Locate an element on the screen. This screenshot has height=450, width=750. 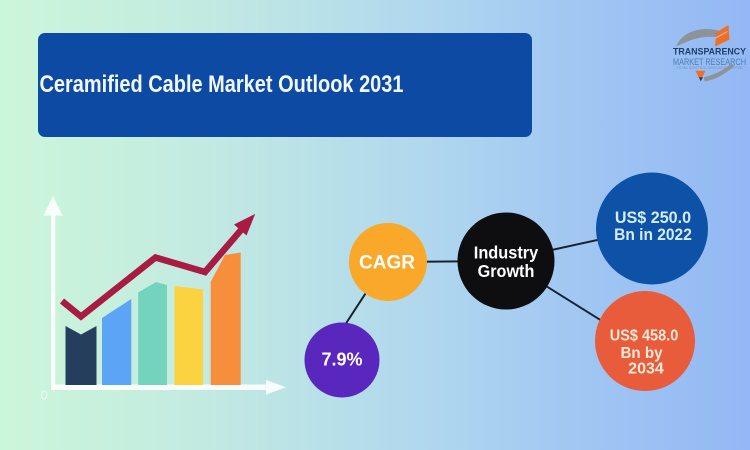
svg-text: MARKET RESEARCH is located at coordinates (709, 62).